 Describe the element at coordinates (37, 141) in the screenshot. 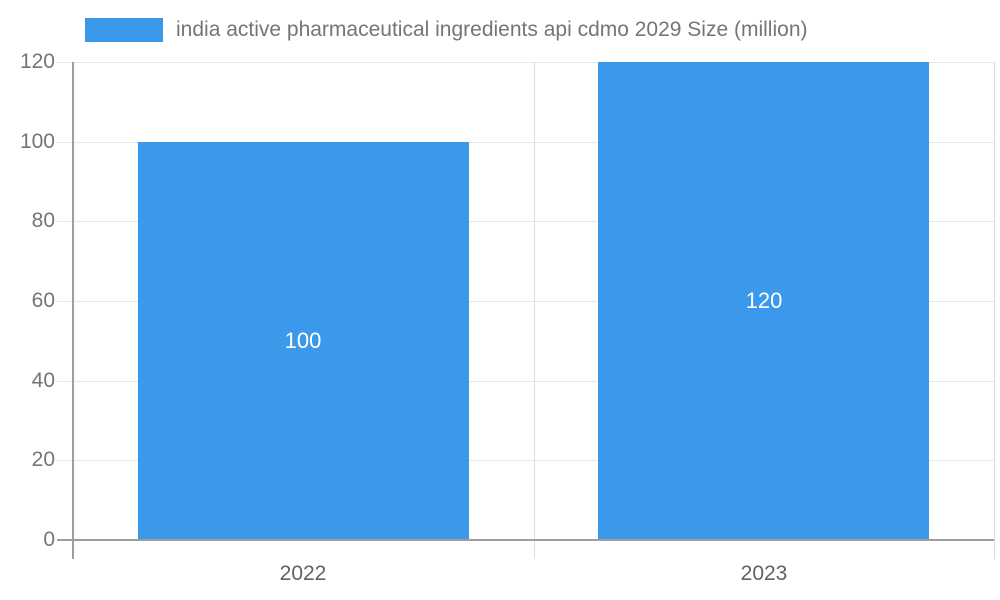

I see `y-tick-label: 100` at that location.